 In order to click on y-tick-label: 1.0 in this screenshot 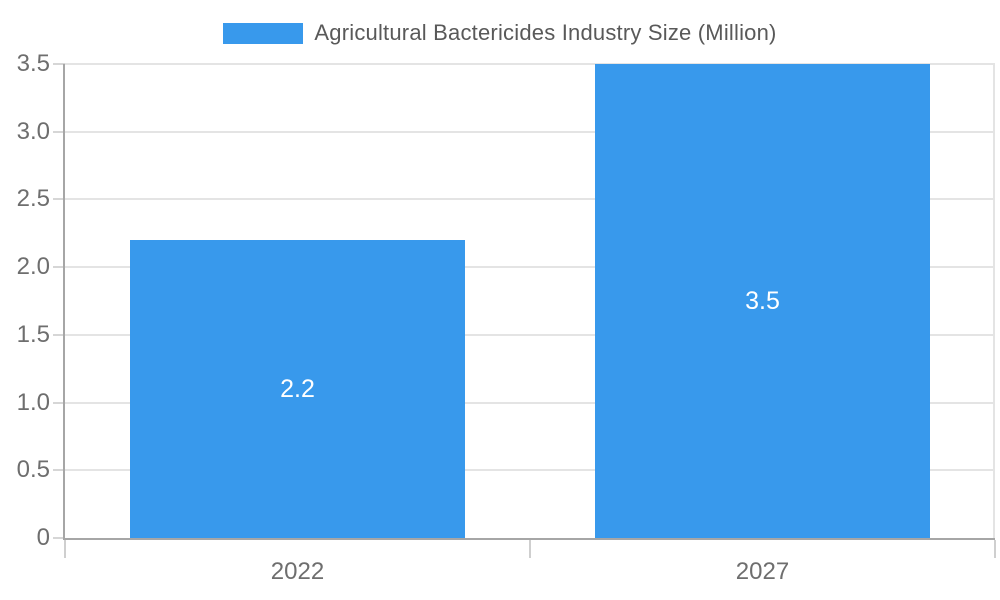, I will do `click(33, 402)`.